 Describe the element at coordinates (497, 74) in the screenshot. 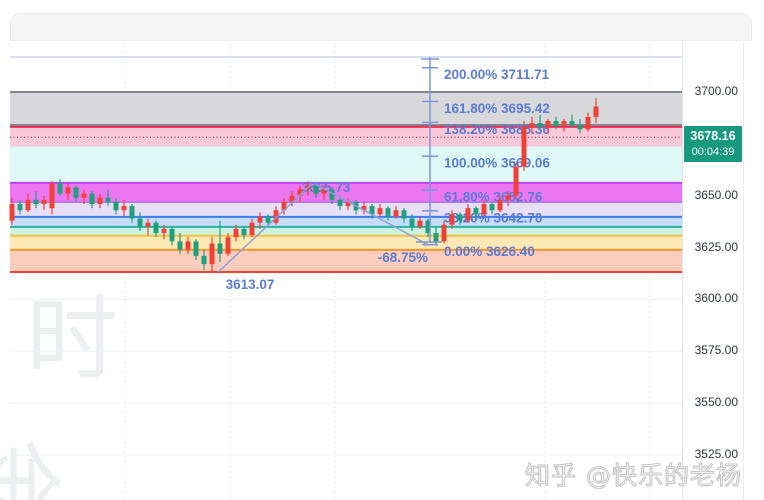

I see `fib-level-label: 200.00% 3711.71` at that location.